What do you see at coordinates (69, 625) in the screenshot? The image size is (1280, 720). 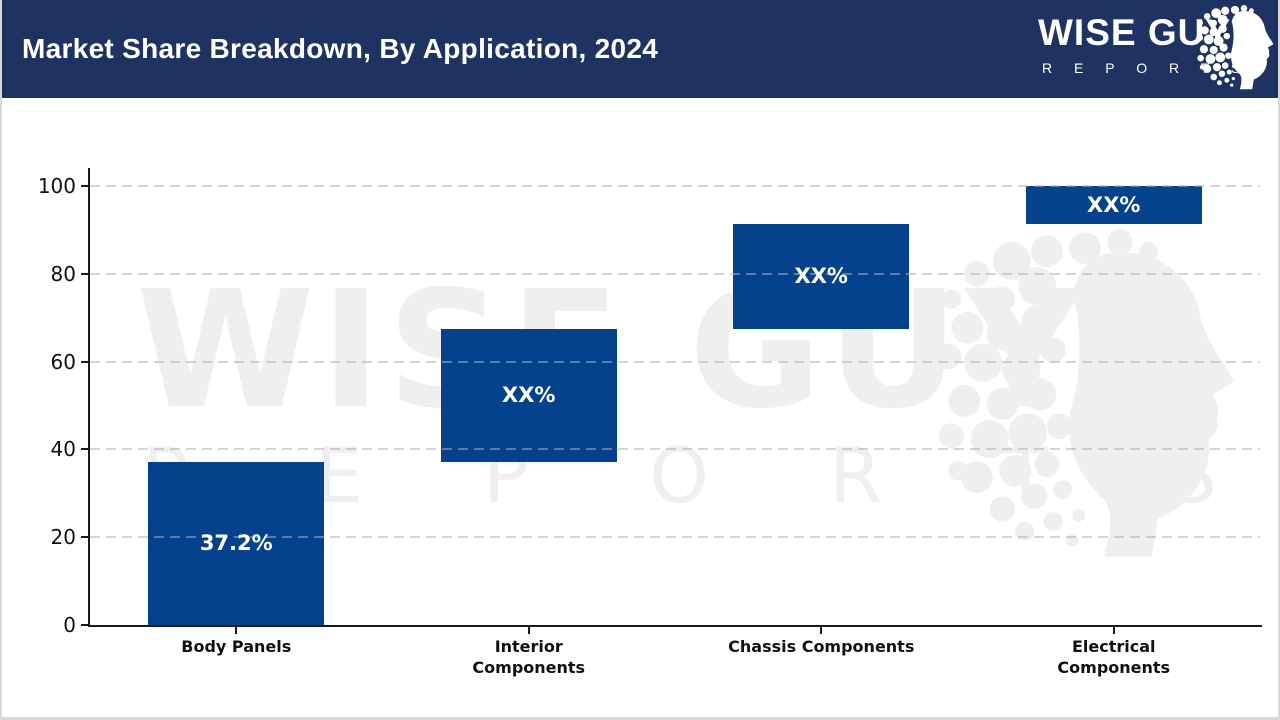 I see `y-tick-label: 0` at bounding box center [69, 625].